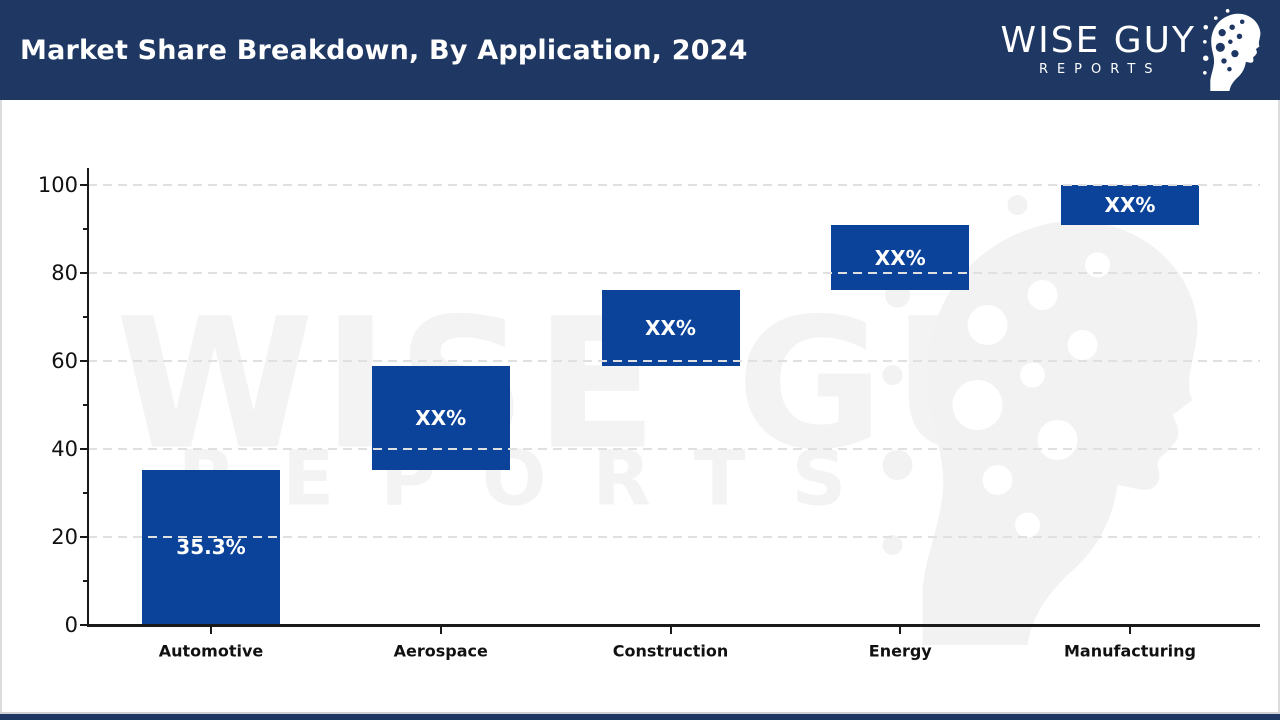  I want to click on watermark-subtitle: REPORTS, so click(535, 478).